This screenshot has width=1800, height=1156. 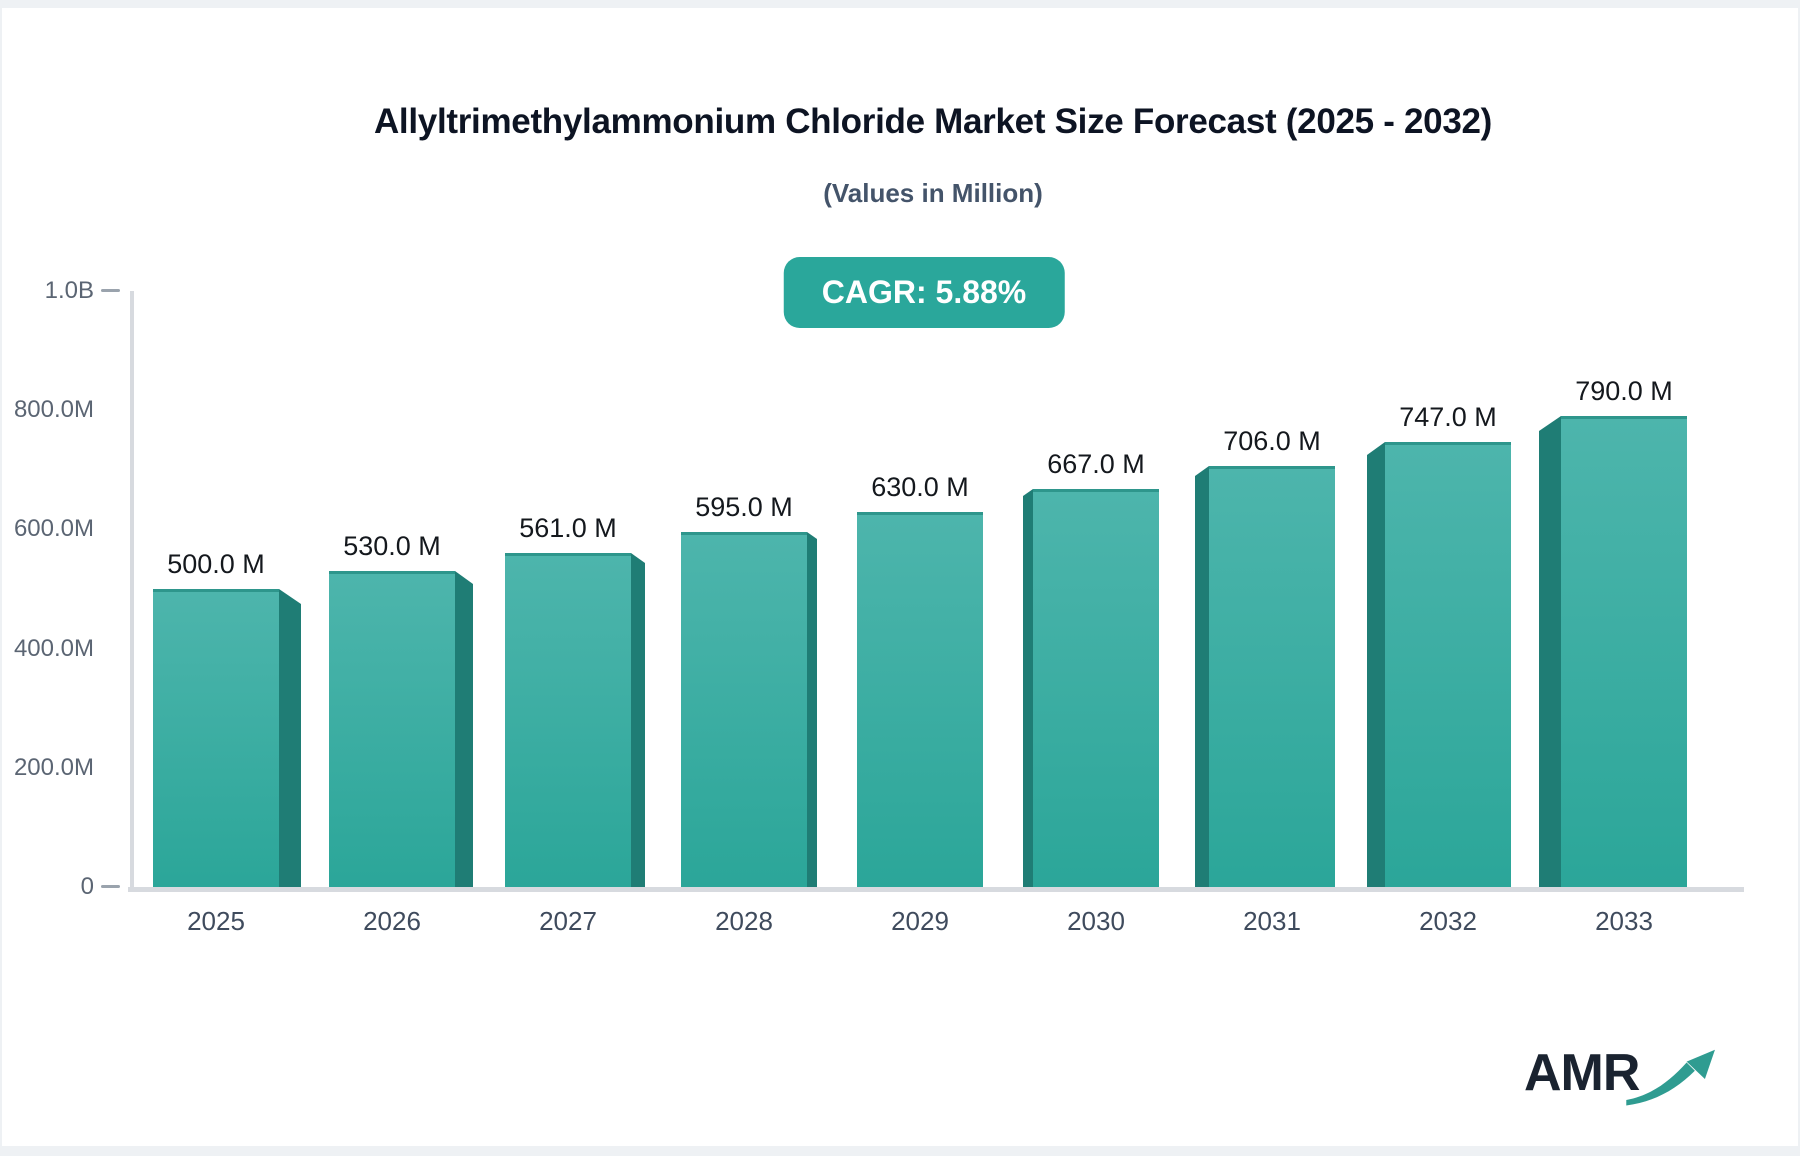 What do you see at coordinates (1272, 921) in the screenshot?
I see `x-axis-label: 2031` at bounding box center [1272, 921].